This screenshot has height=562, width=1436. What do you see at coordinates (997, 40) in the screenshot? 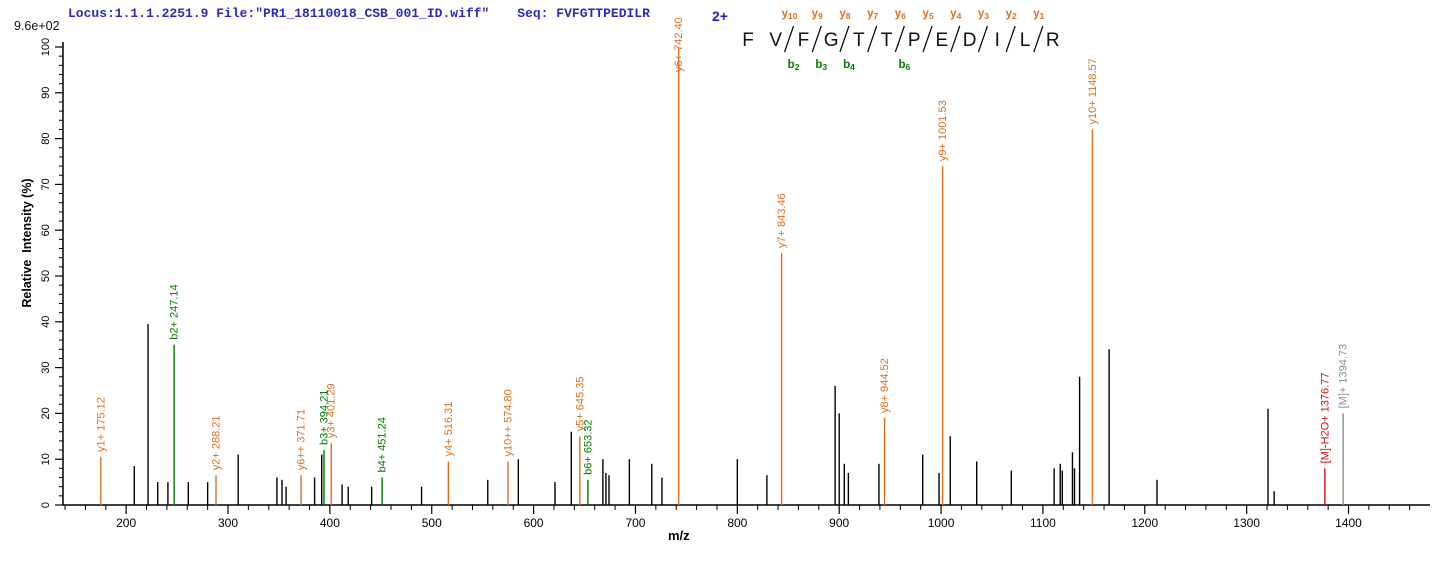
I see `residue-letter: I` at bounding box center [997, 40].